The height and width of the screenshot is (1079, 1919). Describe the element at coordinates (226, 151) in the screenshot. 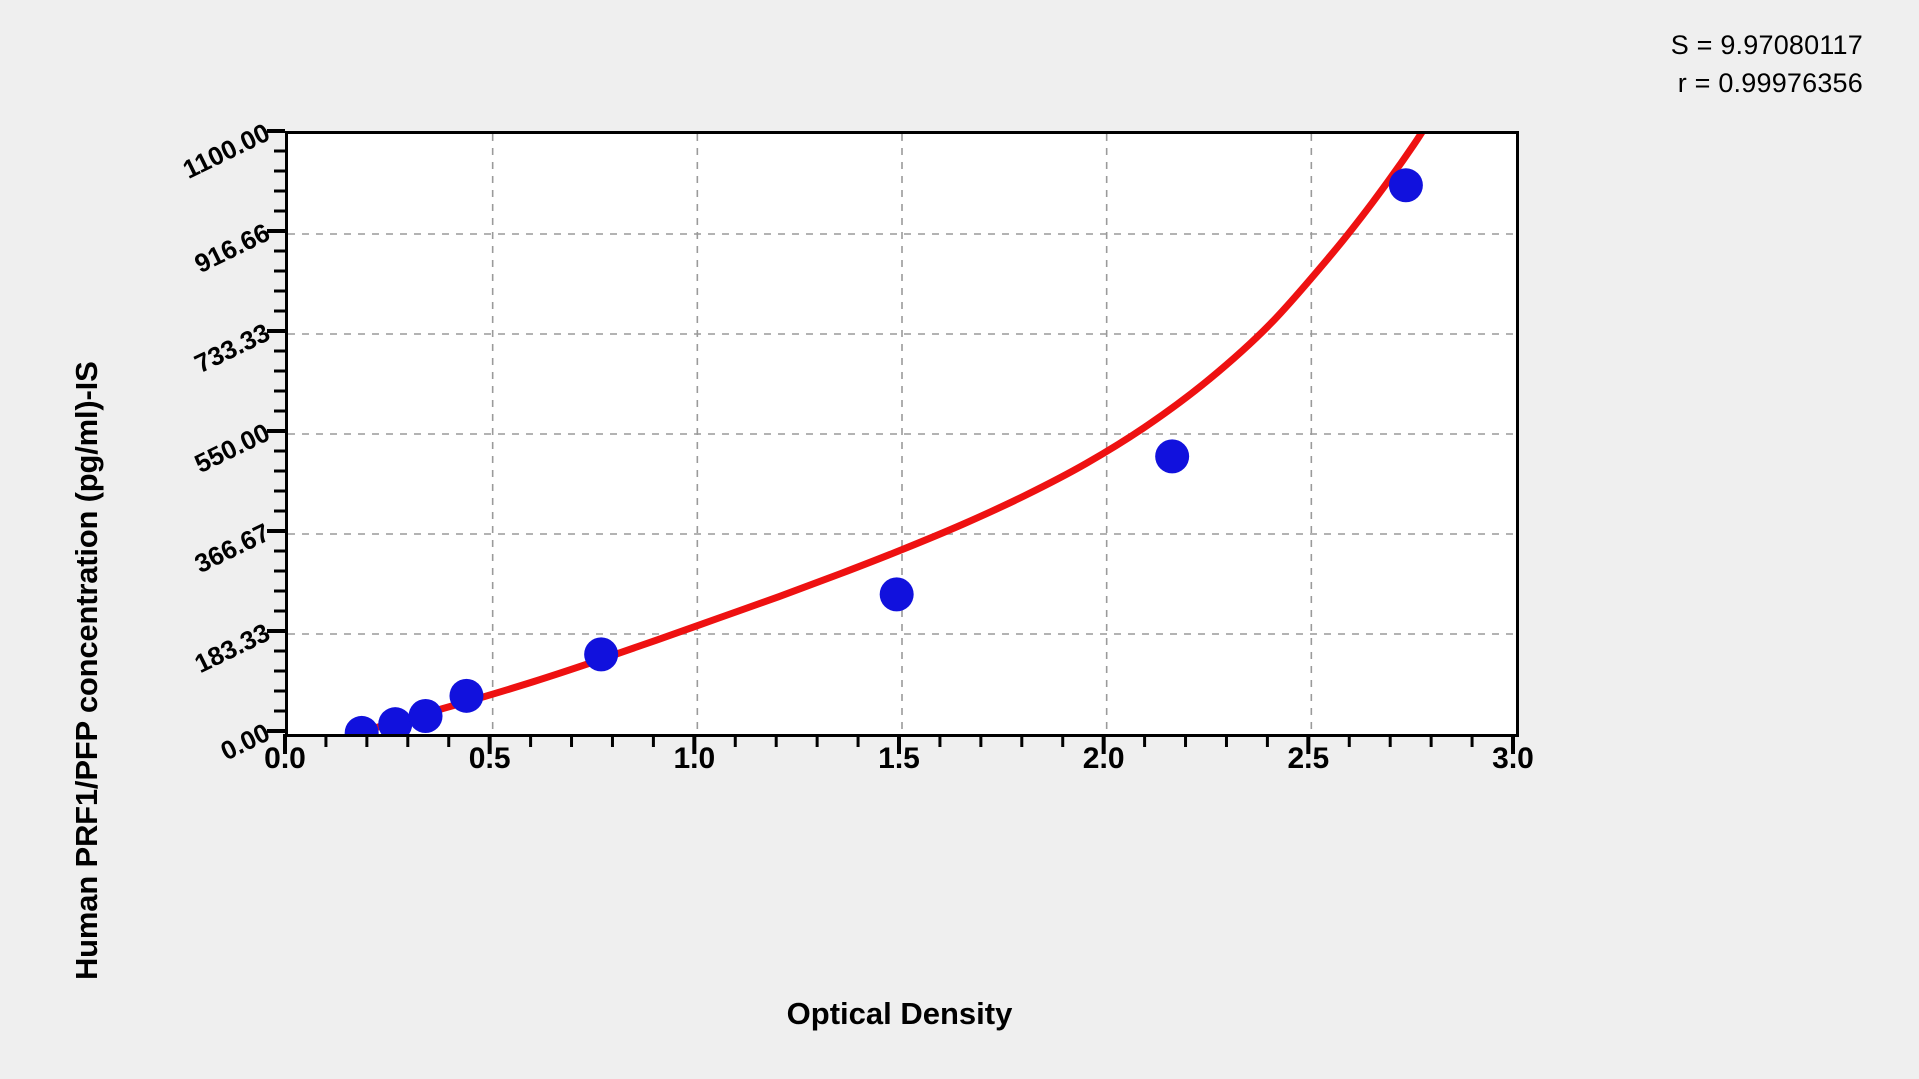

I see `y-tick-label: 1100.00` at that location.